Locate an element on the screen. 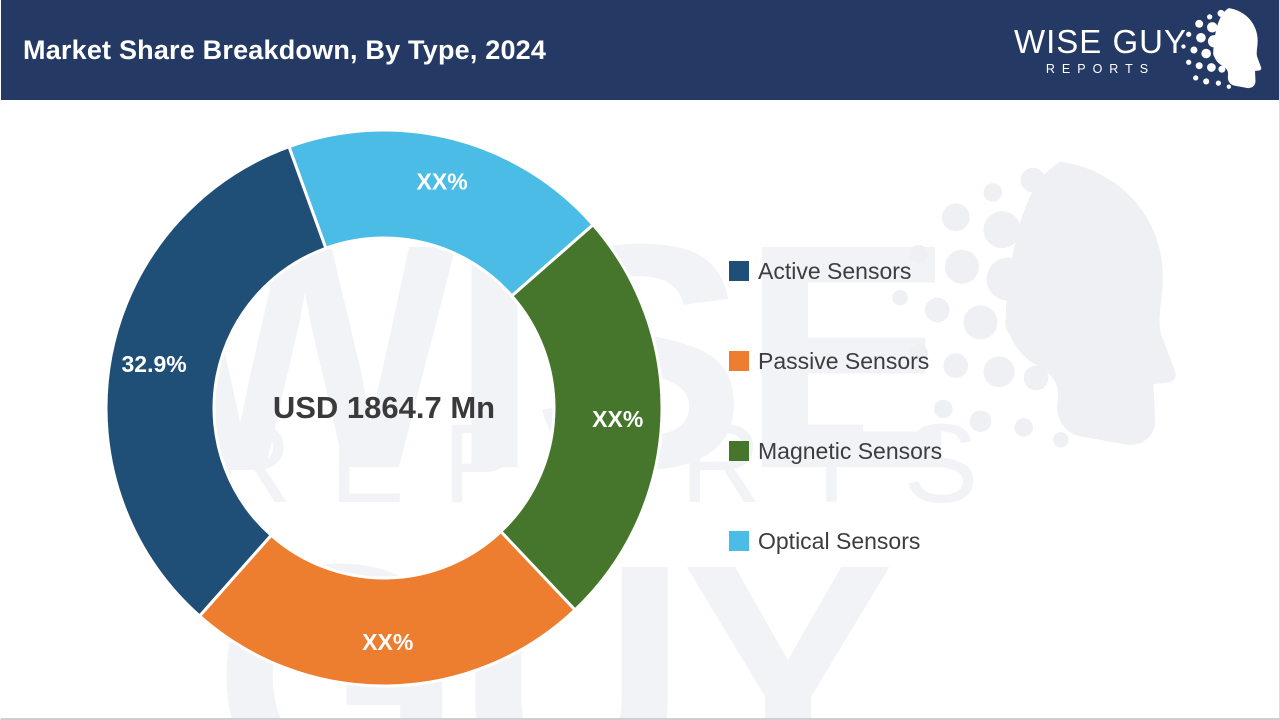 The width and height of the screenshot is (1280, 720). donut-slice-active-sensors is located at coordinates (216, 381).